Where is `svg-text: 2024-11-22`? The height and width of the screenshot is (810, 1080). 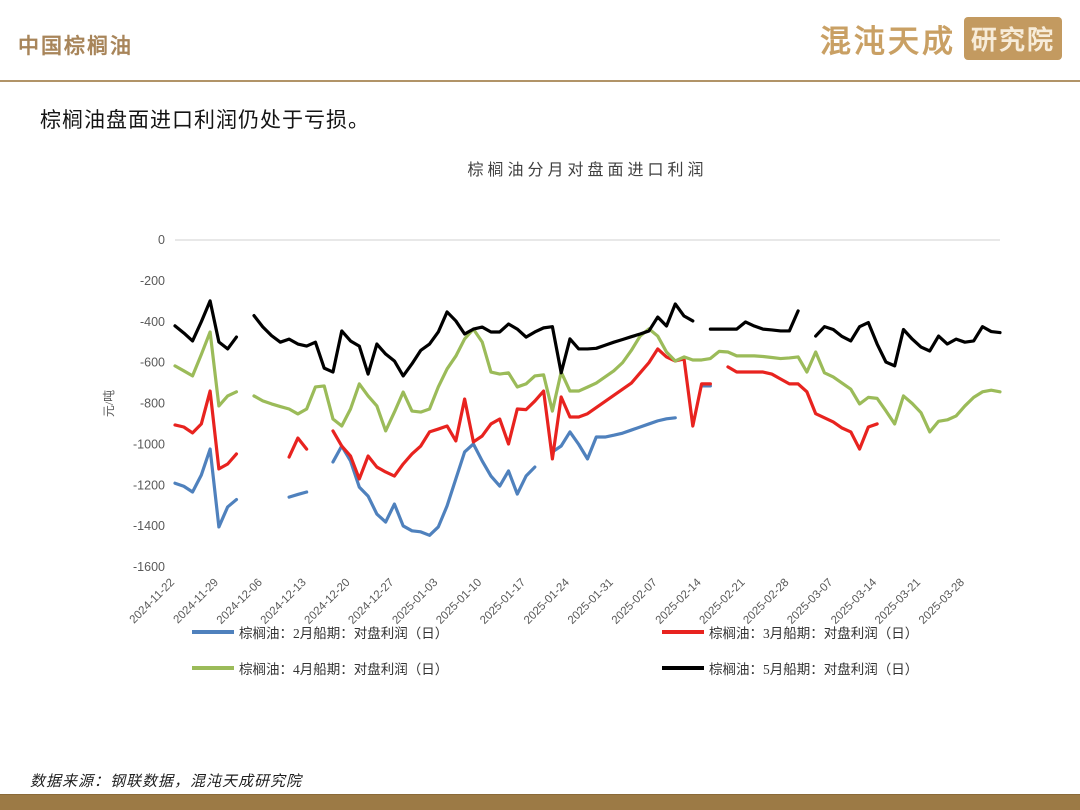
svg-text: 2024-11-22 is located at coordinates (152, 601).